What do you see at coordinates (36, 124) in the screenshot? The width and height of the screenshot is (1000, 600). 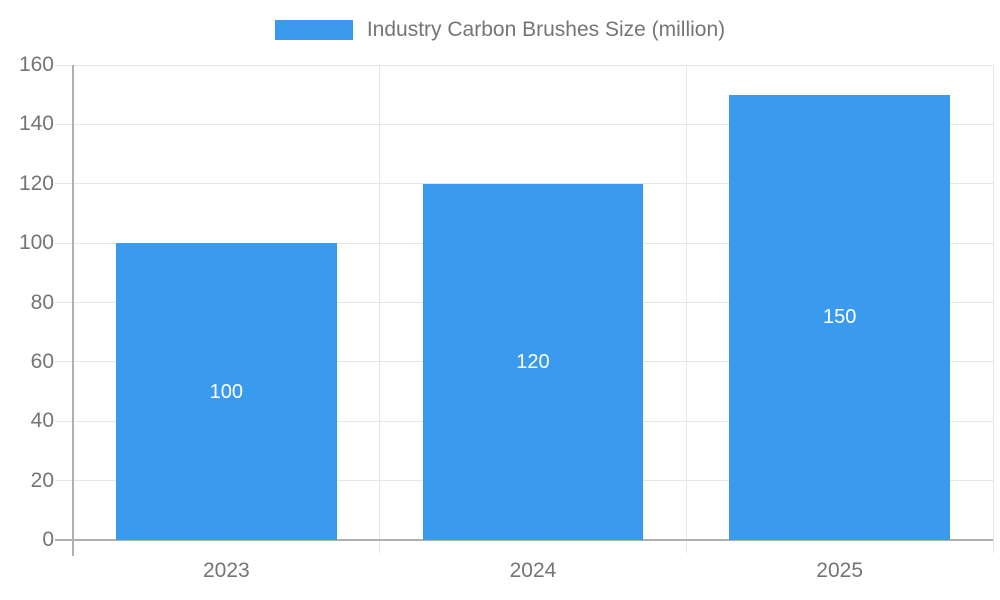 I see `y-axis-tick-label: 140` at bounding box center [36, 124].